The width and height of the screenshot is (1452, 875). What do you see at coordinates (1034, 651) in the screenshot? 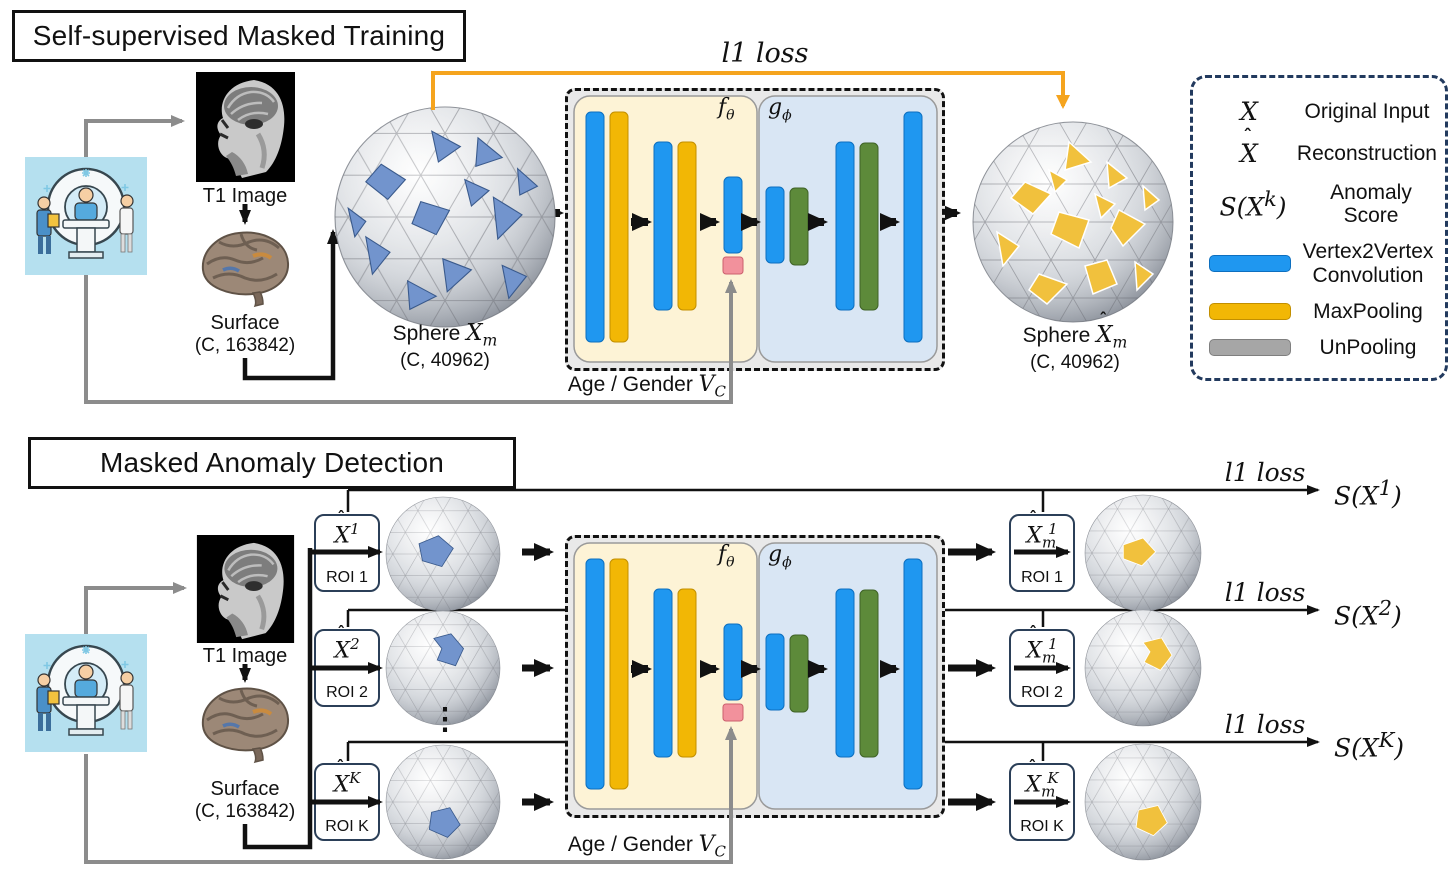
I see `roi2-out-sym: X` at bounding box center [1034, 651].